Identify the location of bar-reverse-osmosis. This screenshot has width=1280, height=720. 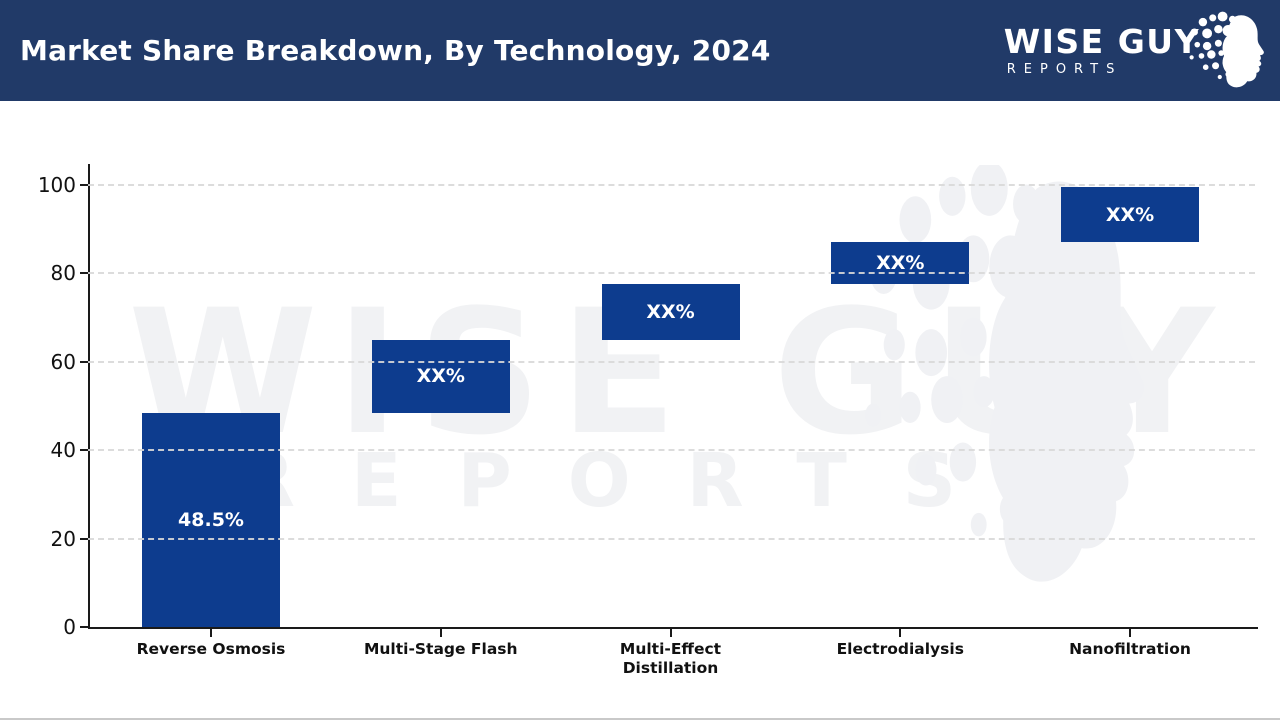
(211, 519).